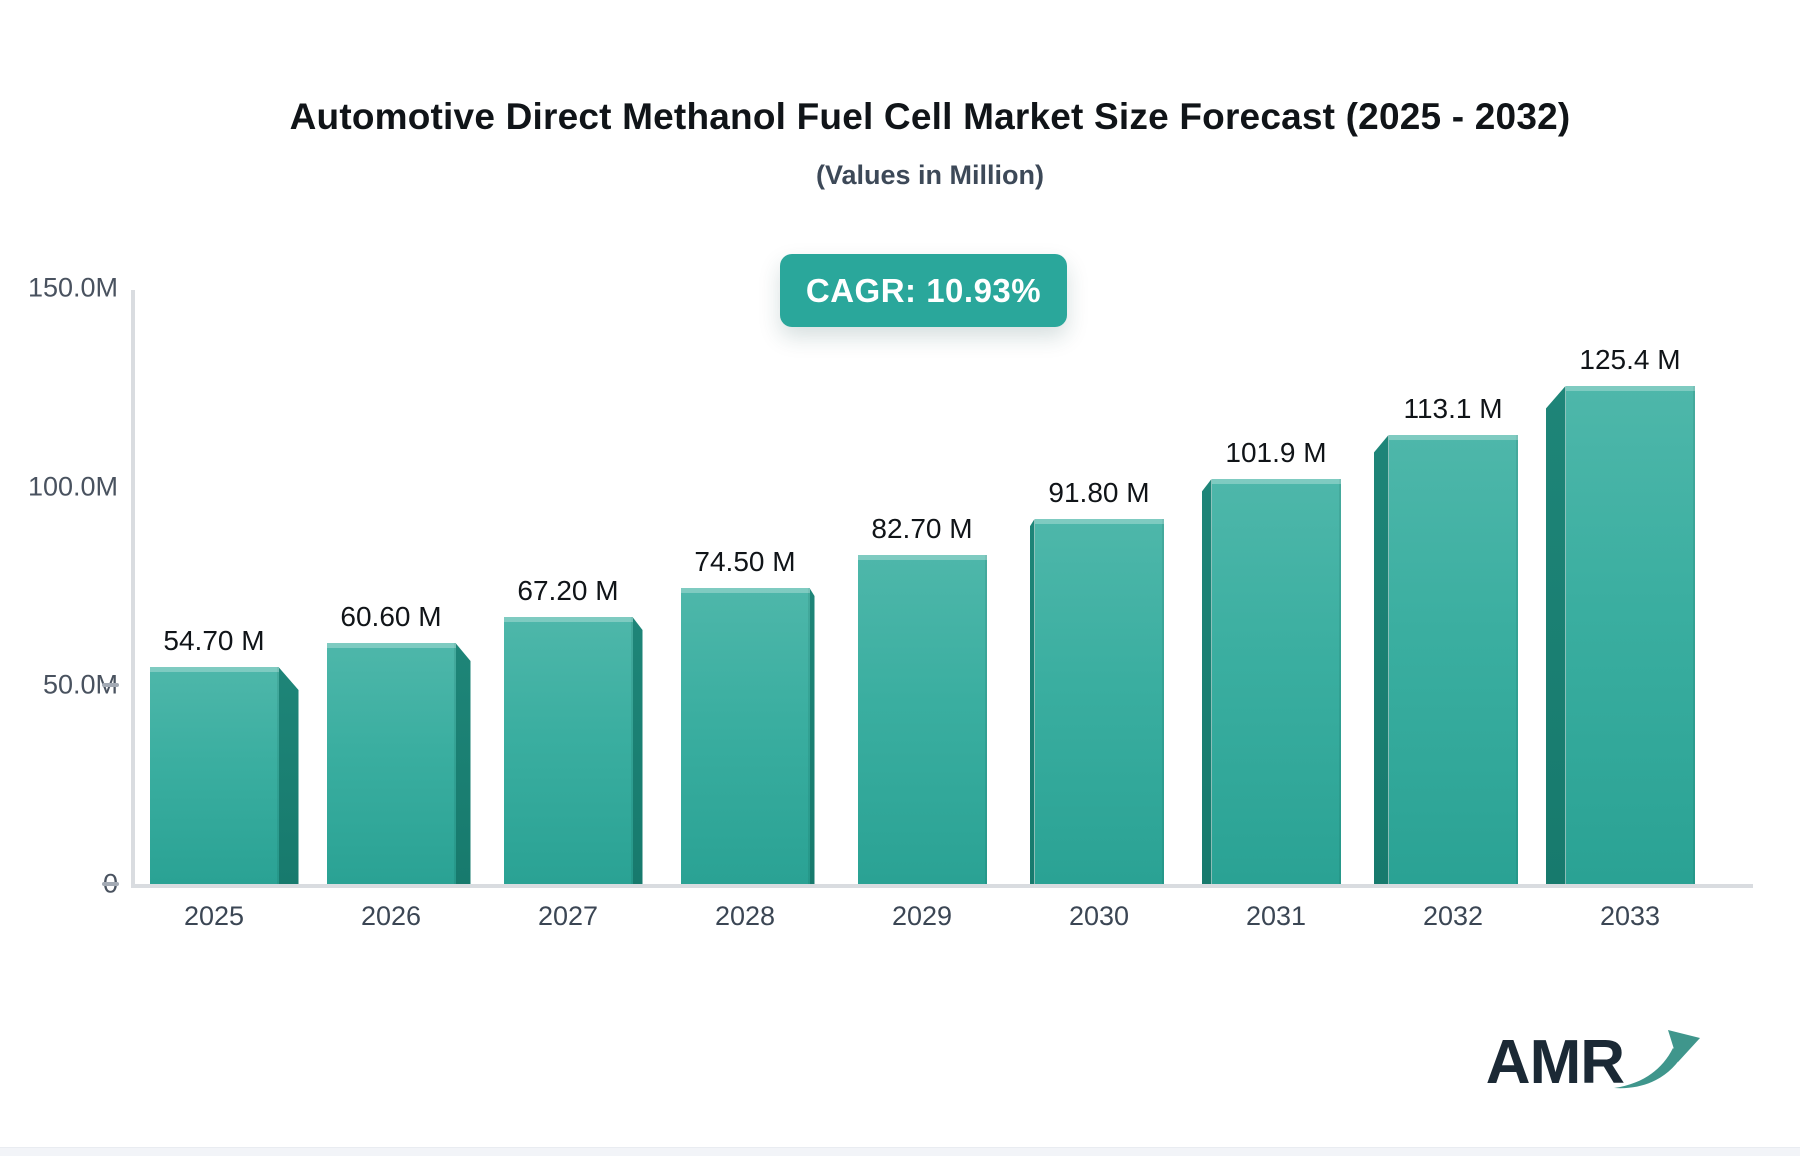  Describe the element at coordinates (922, 528) in the screenshot. I see `bar-value-label: 82.70 M` at that location.